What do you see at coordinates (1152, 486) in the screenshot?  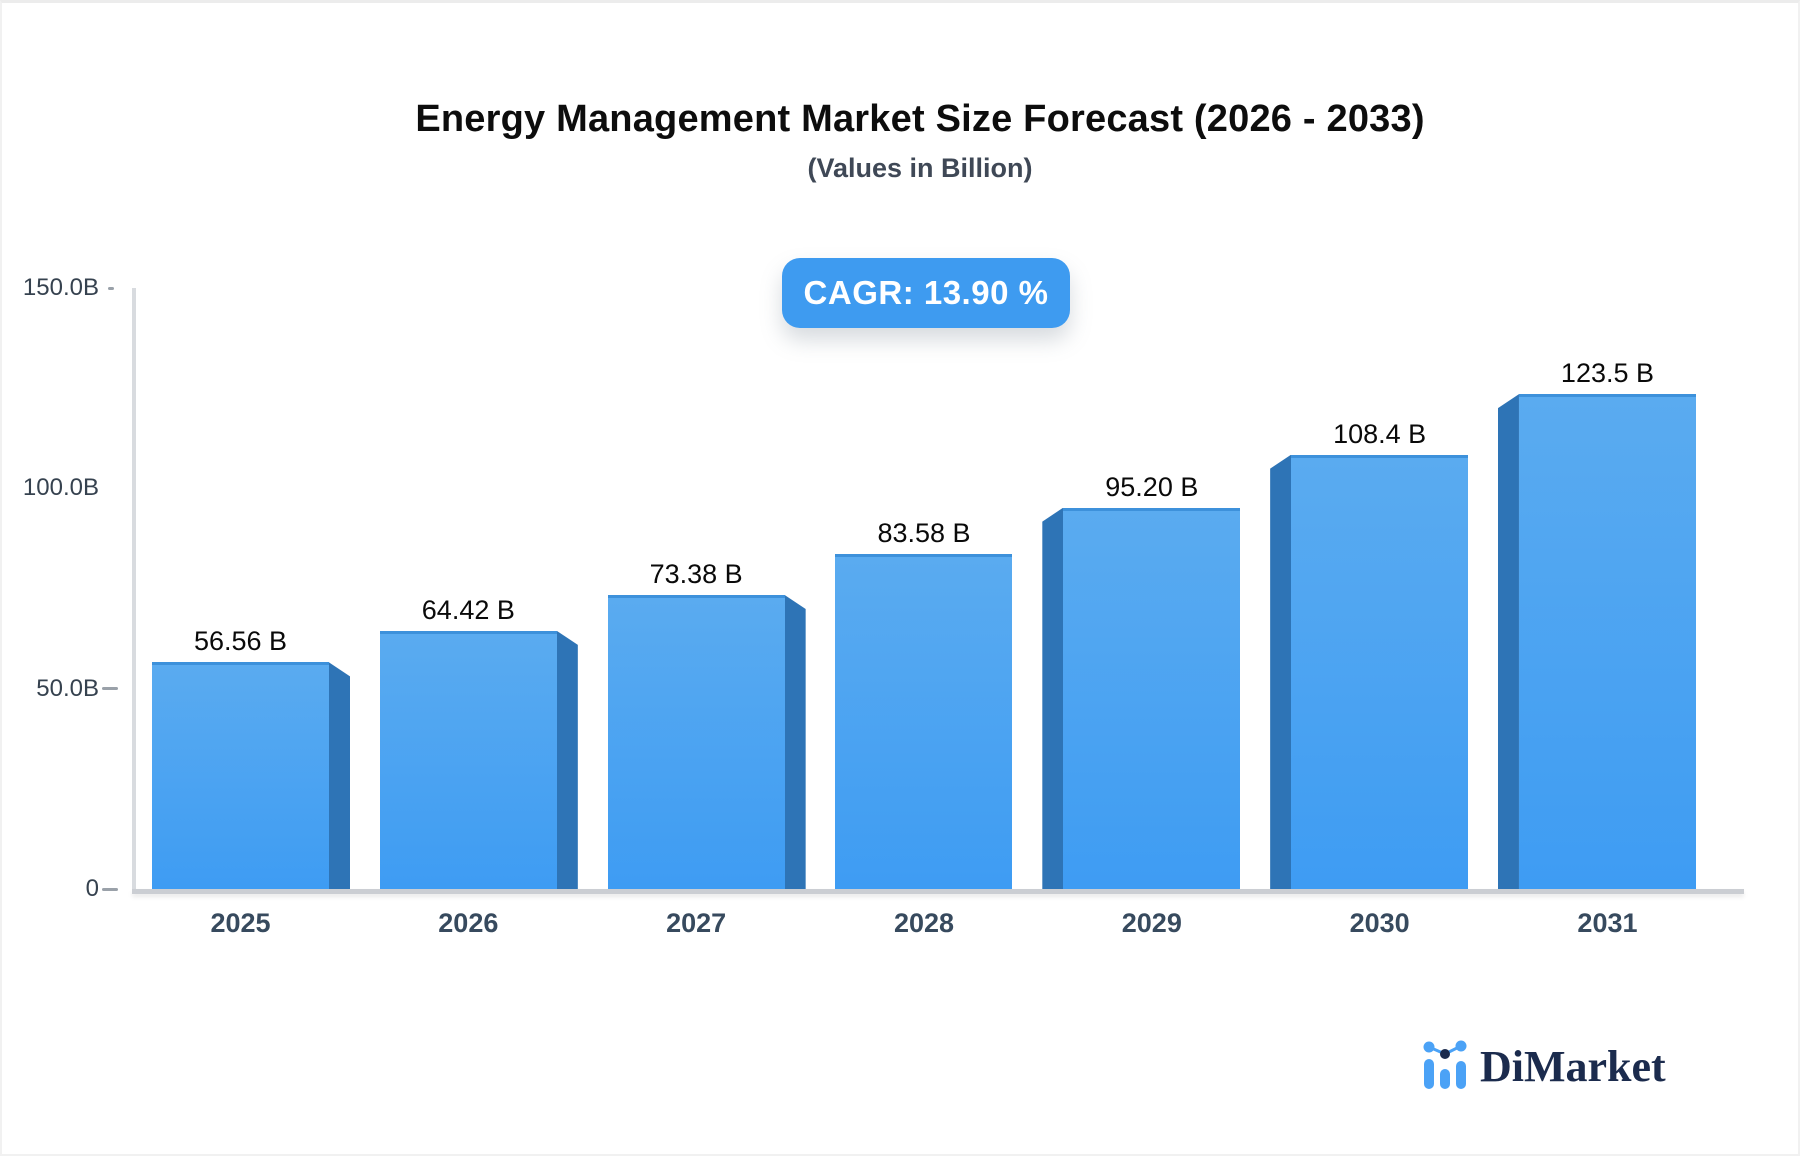 I see `bar-value-label: 95.20 B` at bounding box center [1152, 486].